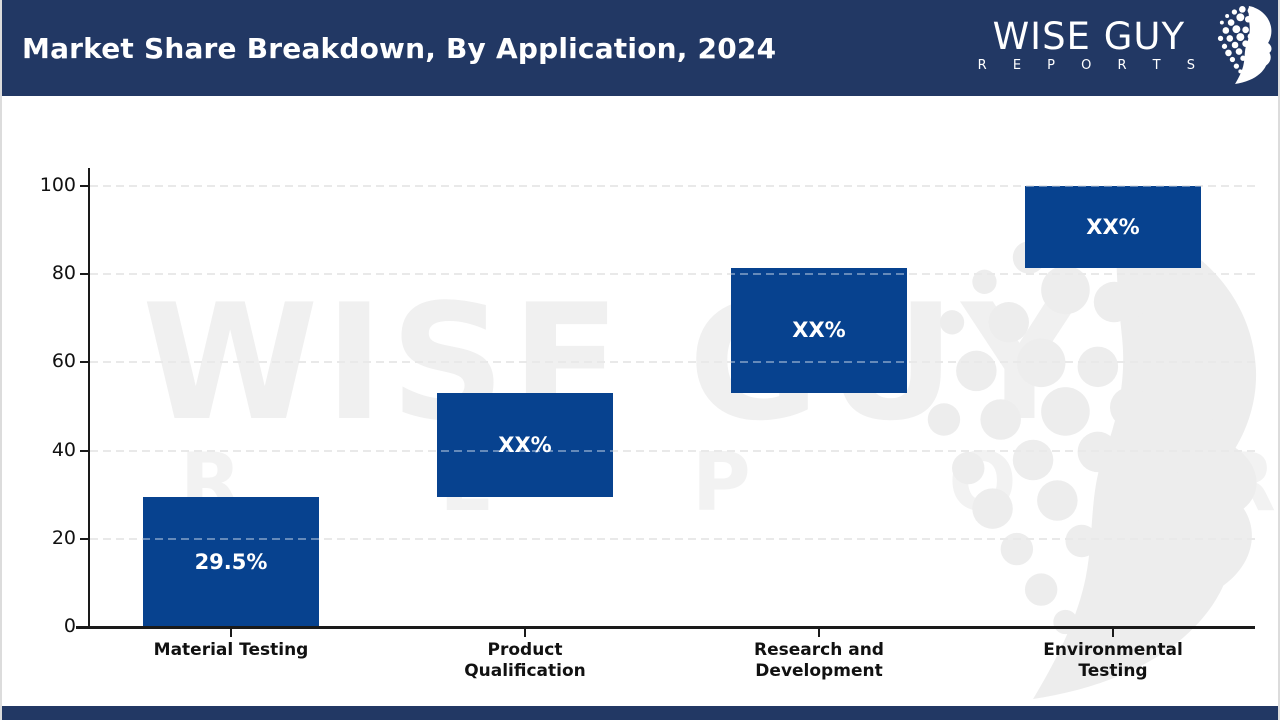 This screenshot has width=1280, height=720. I want to click on bar-value-label: 29.5%, so click(231, 561).